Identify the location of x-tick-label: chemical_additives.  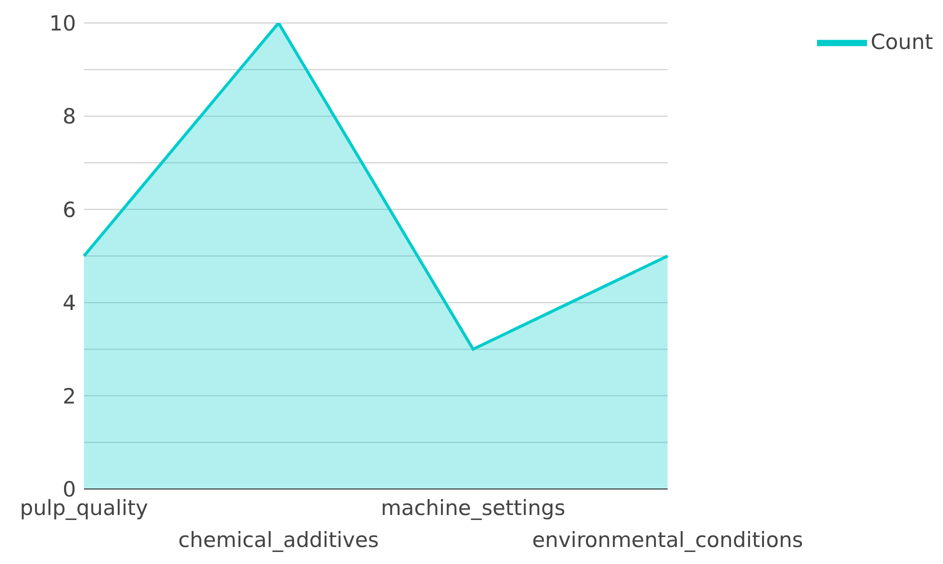
(278, 540).